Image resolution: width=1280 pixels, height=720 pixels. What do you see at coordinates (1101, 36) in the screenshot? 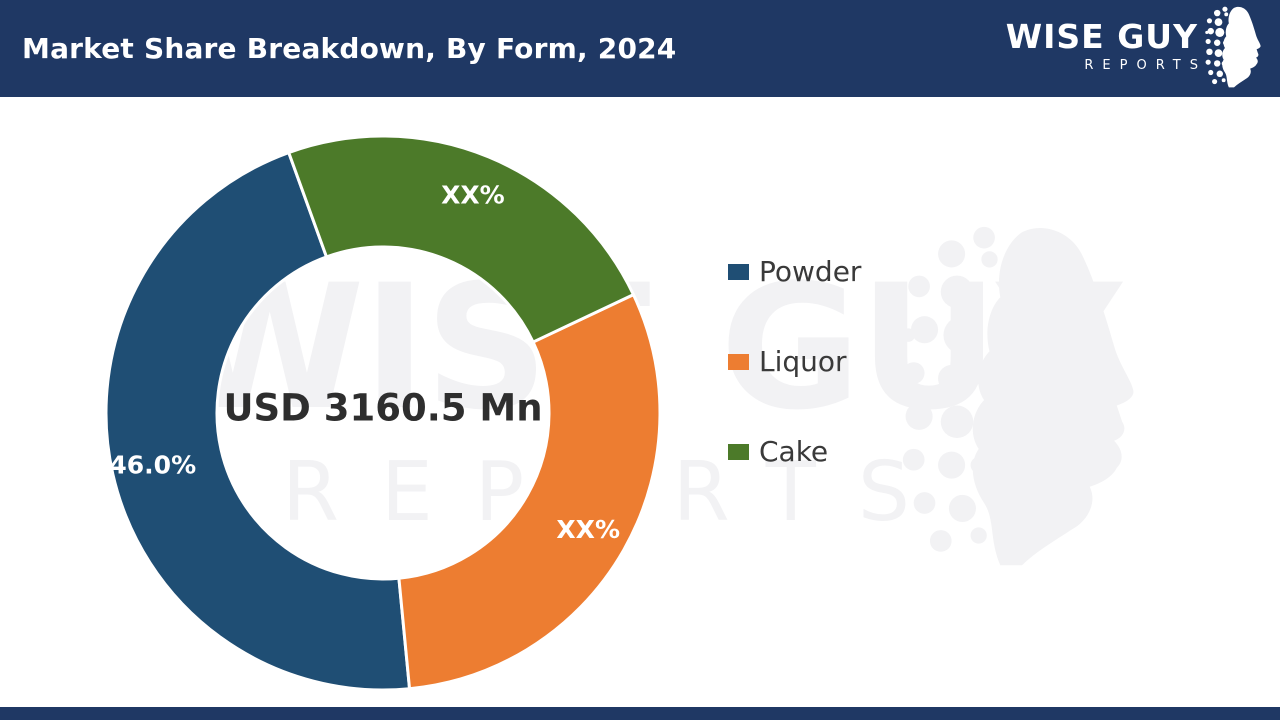
I see `logo-wiseguy-text: WISE GUY` at bounding box center [1101, 36].